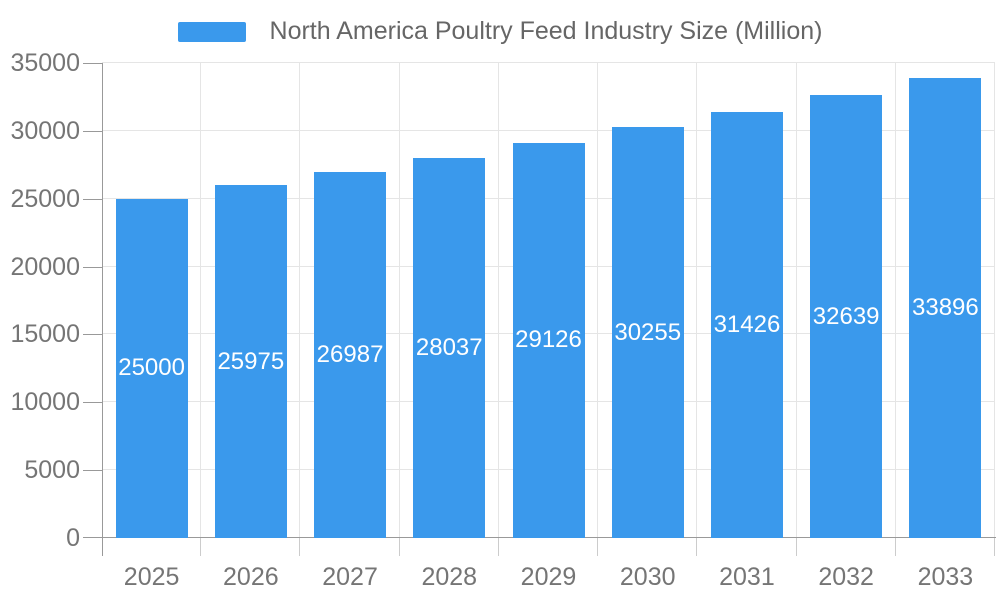 The height and width of the screenshot is (600, 1000). What do you see at coordinates (350, 577) in the screenshot?
I see `x-axis-label: 2027` at bounding box center [350, 577].